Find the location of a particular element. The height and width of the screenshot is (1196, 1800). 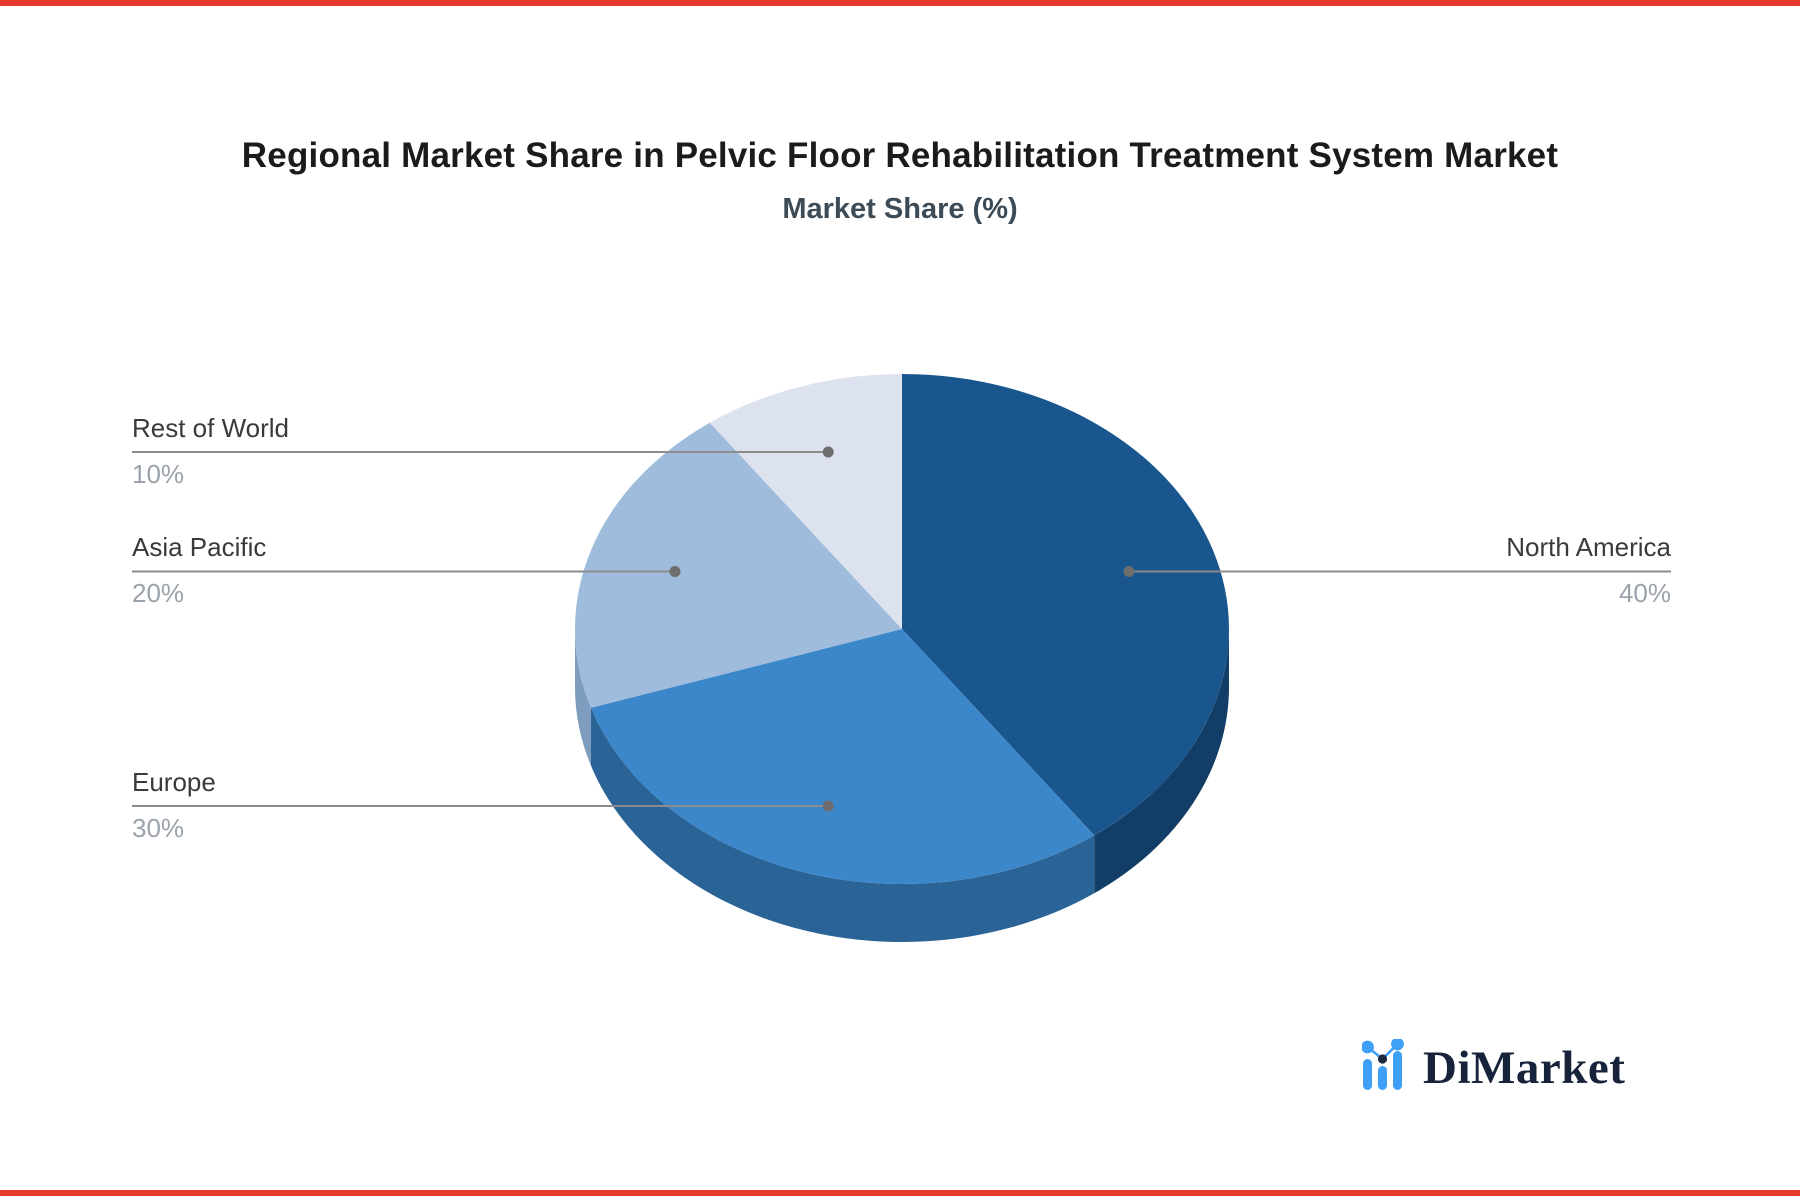

pie-slice-side-north-america is located at coordinates (1161, 761).